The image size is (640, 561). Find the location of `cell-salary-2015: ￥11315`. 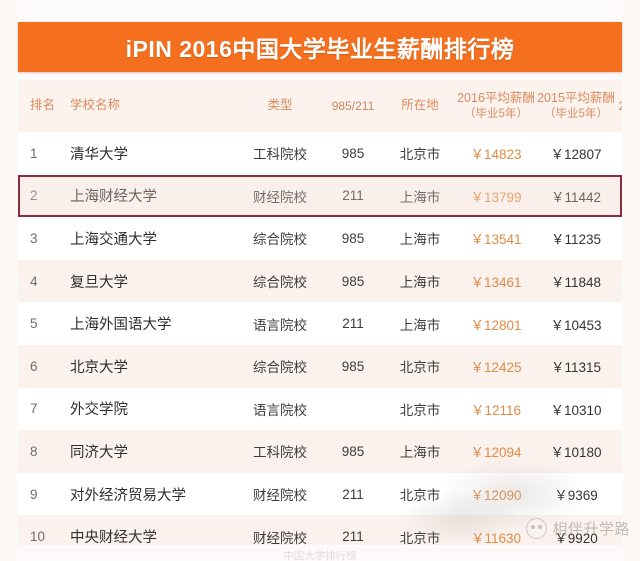

cell-salary-2015: ￥11315 is located at coordinates (576, 368).